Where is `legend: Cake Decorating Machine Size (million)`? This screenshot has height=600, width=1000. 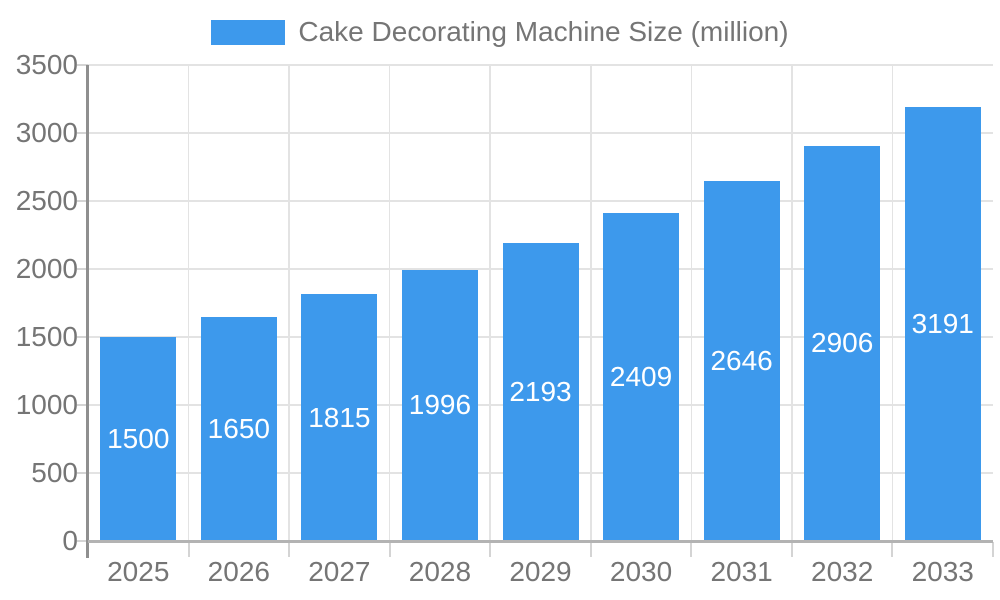
legend: Cake Decorating Machine Size (million) is located at coordinates (500, 32).